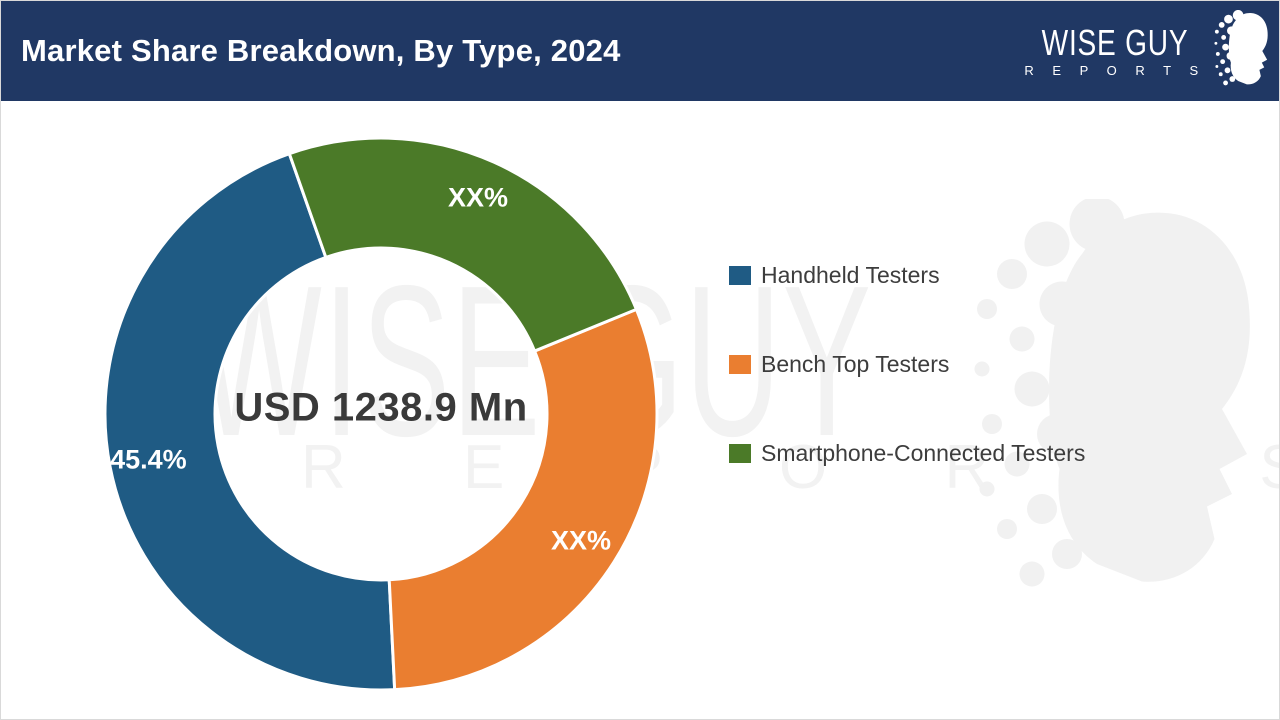 Image resolution: width=1280 pixels, height=720 pixels. Describe the element at coordinates (381, 407) in the screenshot. I see `chart-center-value: USD 1238.9 Mn` at that location.